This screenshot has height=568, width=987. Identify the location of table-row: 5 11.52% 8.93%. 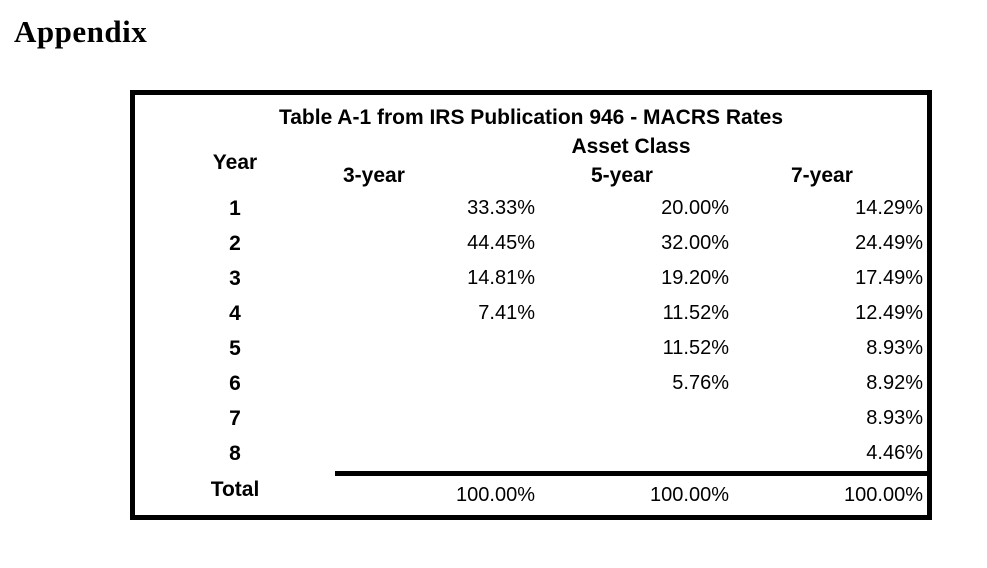
(531, 348).